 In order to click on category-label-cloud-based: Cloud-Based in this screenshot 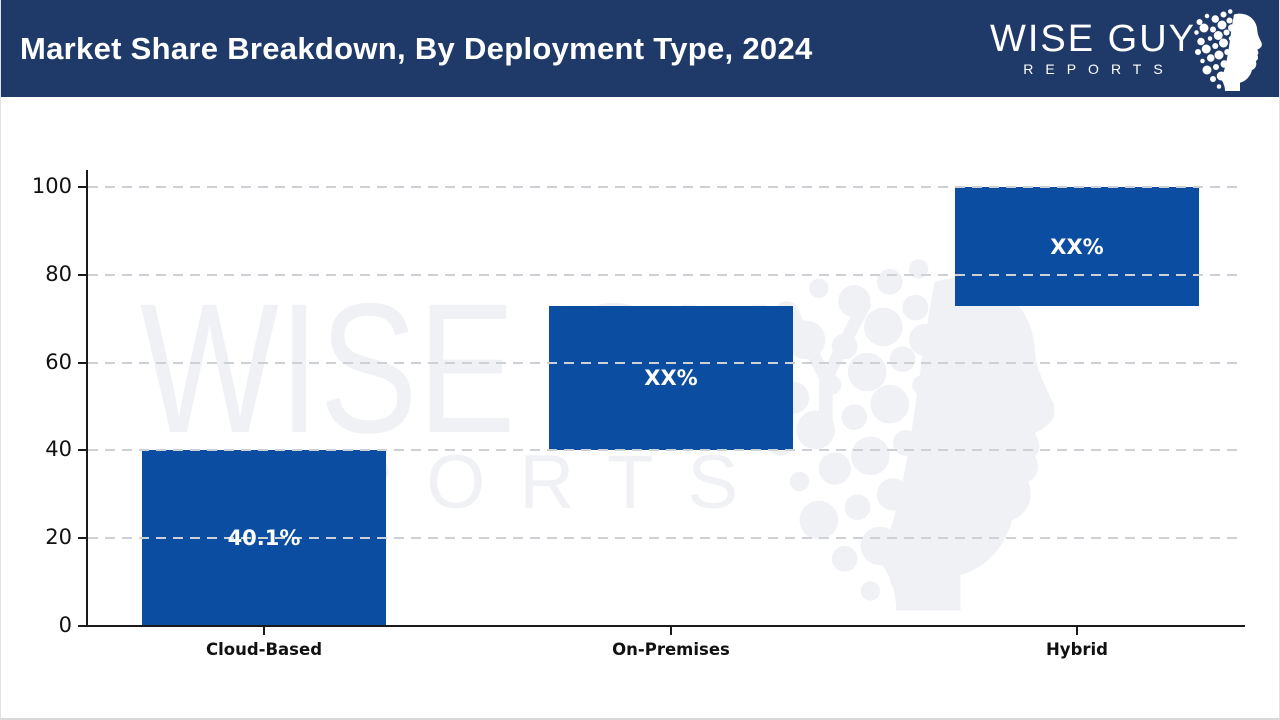, I will do `click(264, 649)`.